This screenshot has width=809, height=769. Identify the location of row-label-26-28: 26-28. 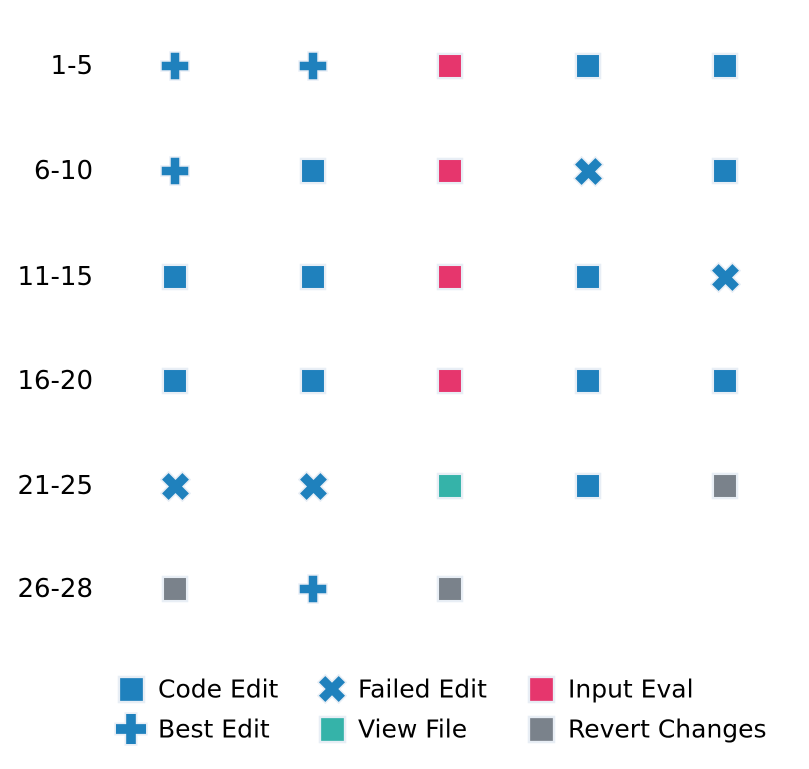
(55, 589).